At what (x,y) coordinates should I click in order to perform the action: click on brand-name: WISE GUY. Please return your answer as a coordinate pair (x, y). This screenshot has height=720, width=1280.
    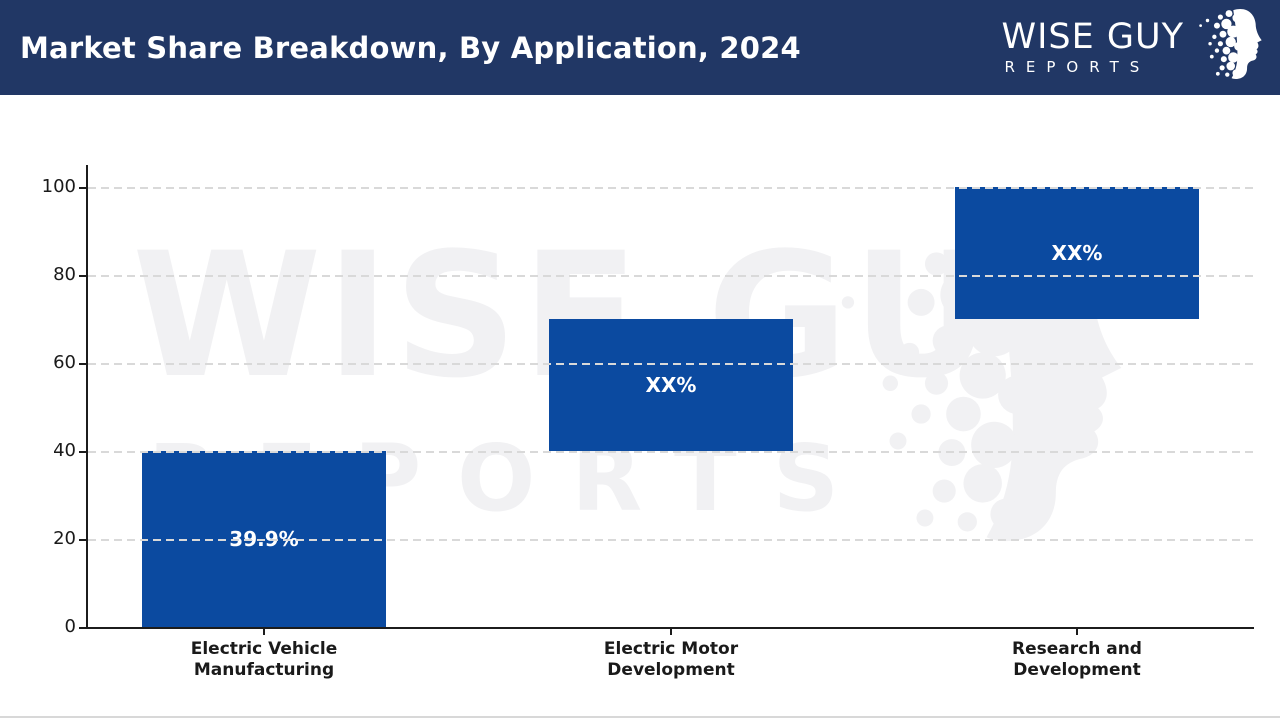
    Looking at the image, I should click on (1092, 37).